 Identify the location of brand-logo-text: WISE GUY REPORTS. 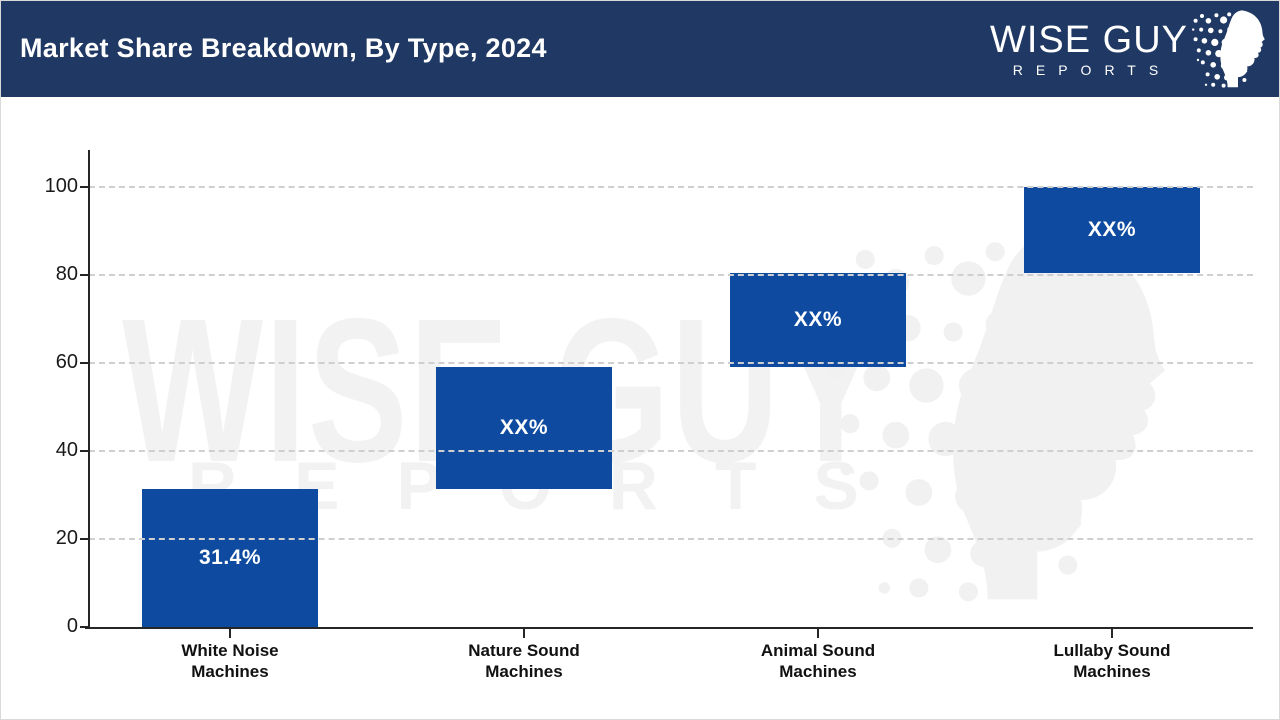
(1089, 49).